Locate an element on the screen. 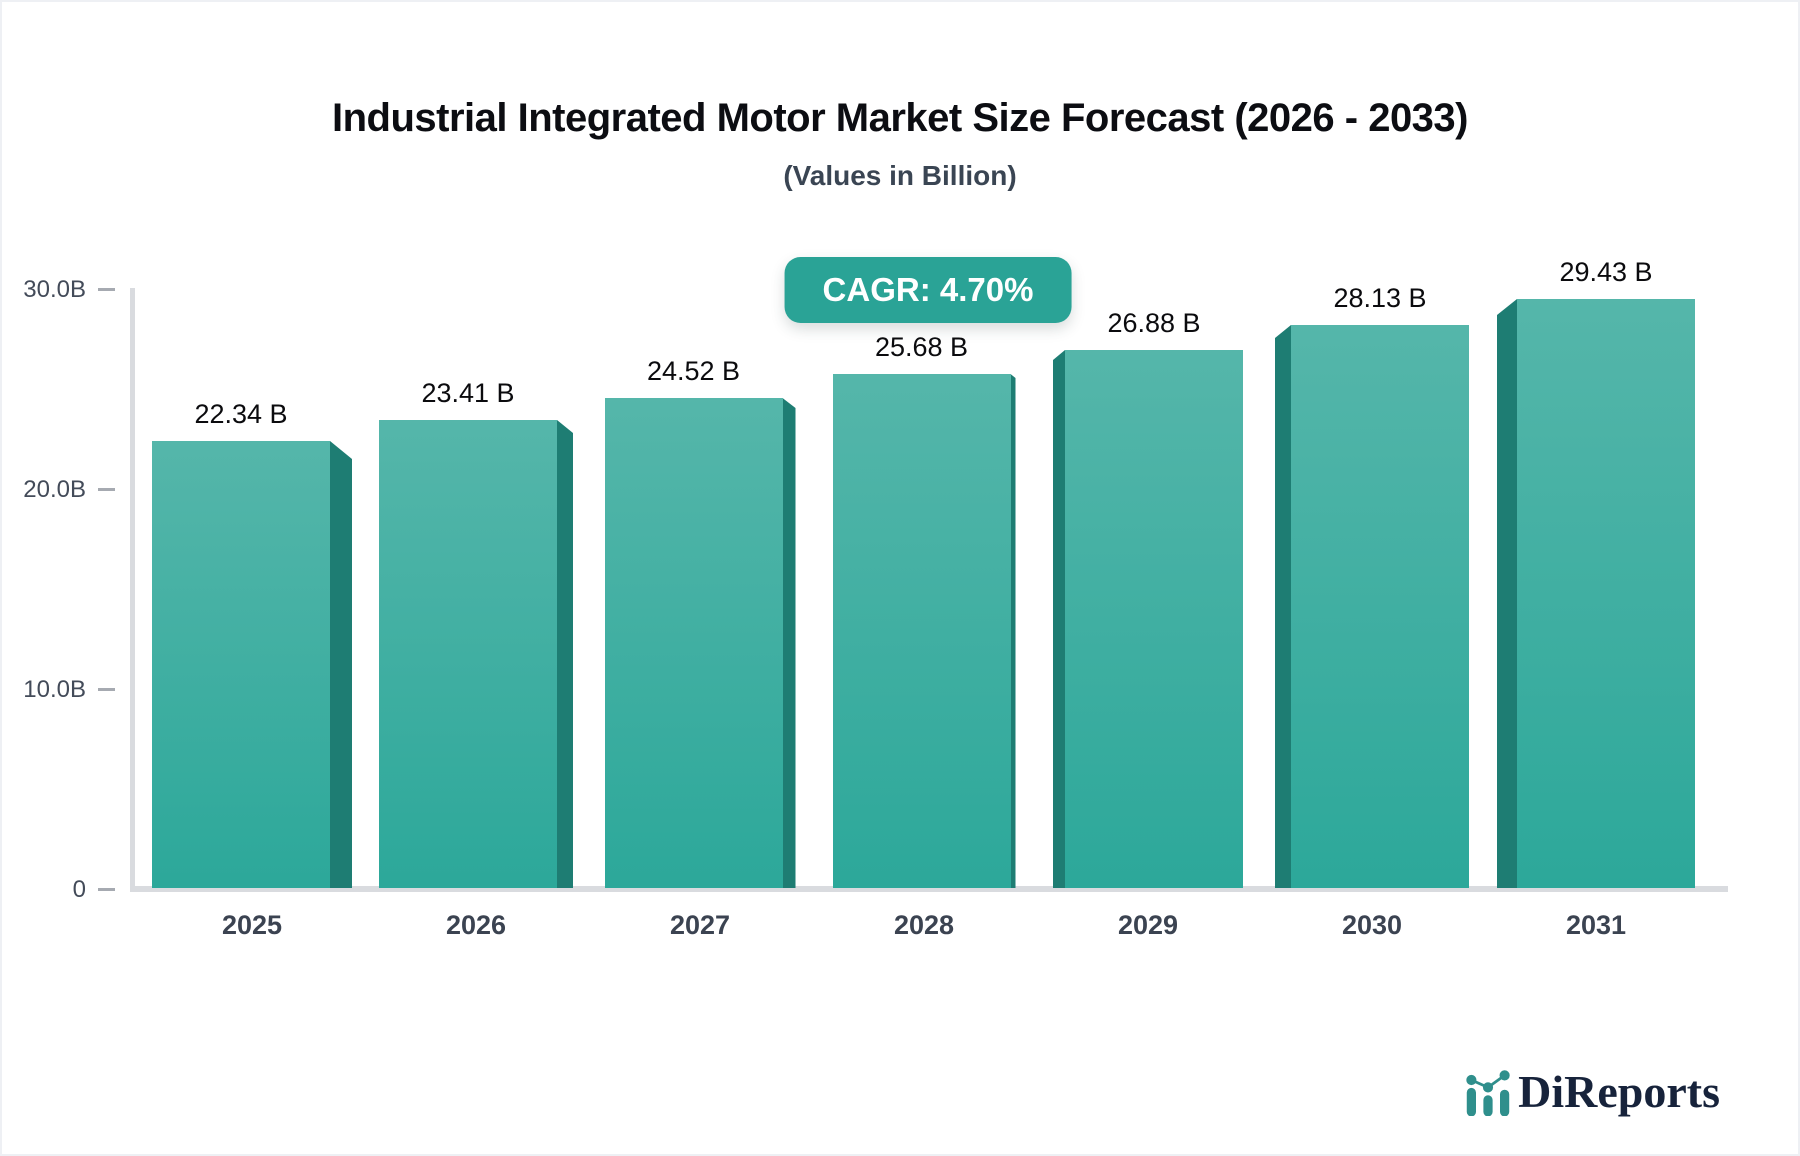 This screenshot has width=1800, height=1156. direports-logo-icon is located at coordinates (1488, 1093).